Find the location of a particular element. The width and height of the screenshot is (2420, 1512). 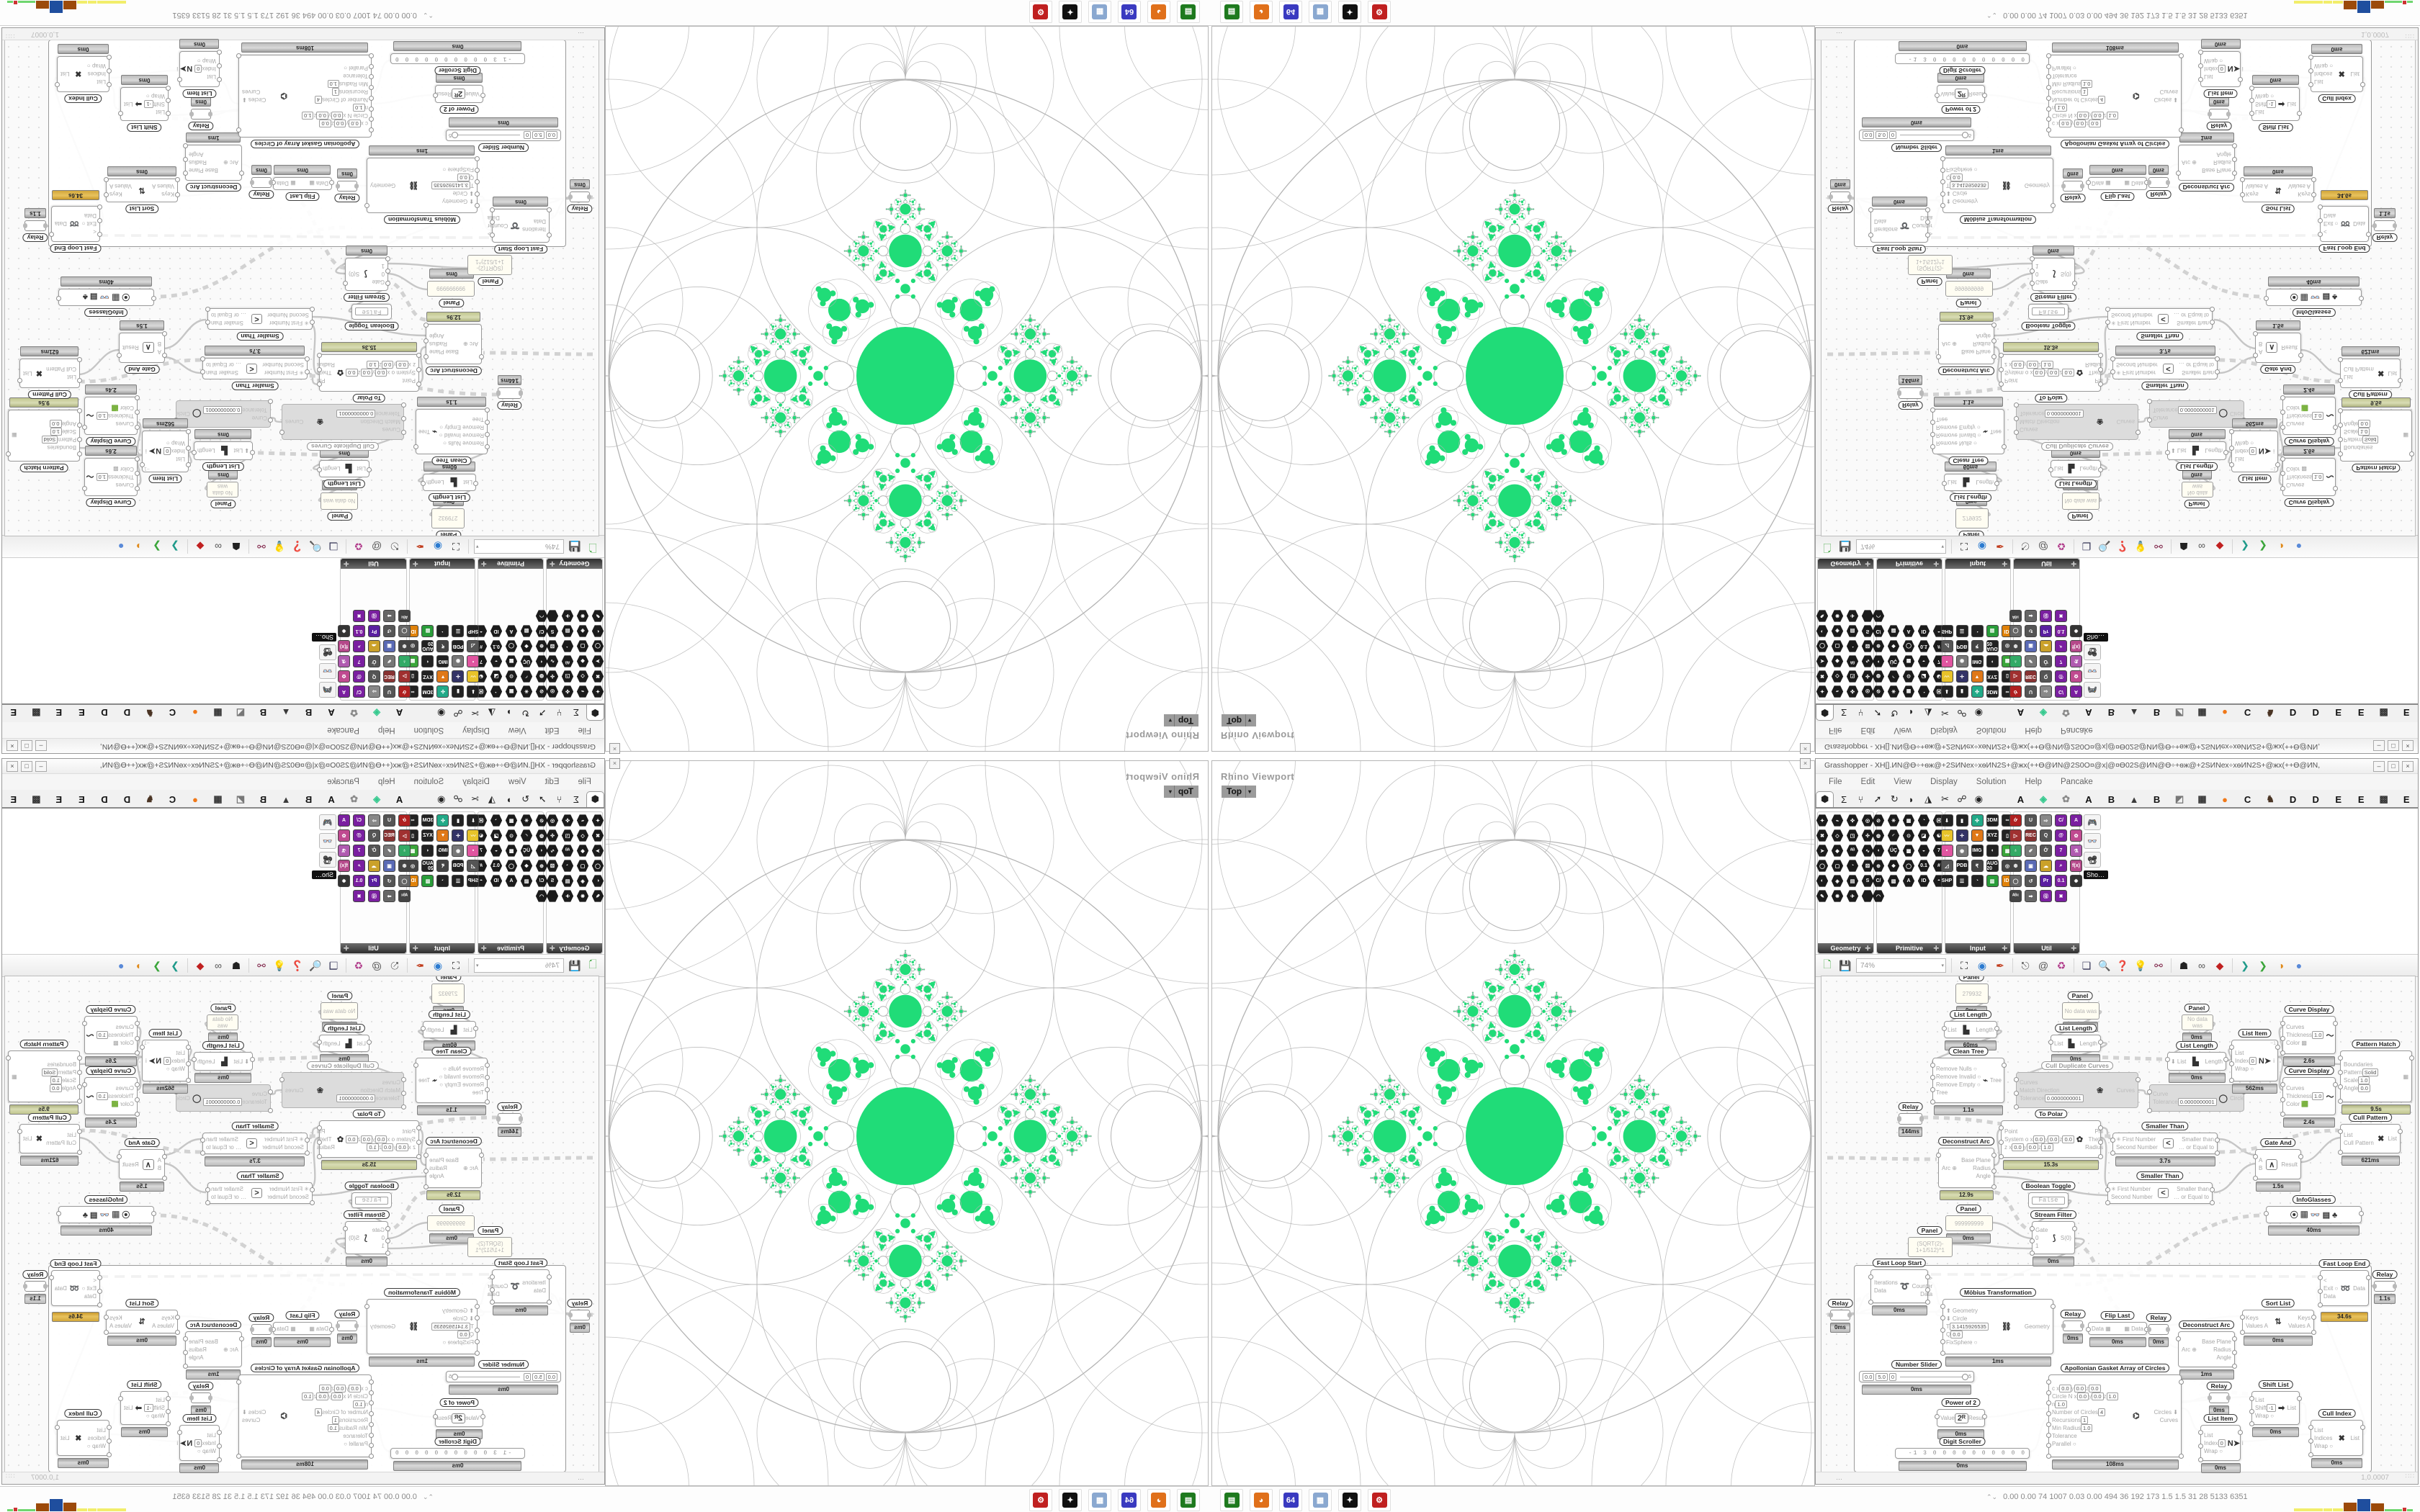

component-icon: C/ is located at coordinates (2061, 820).